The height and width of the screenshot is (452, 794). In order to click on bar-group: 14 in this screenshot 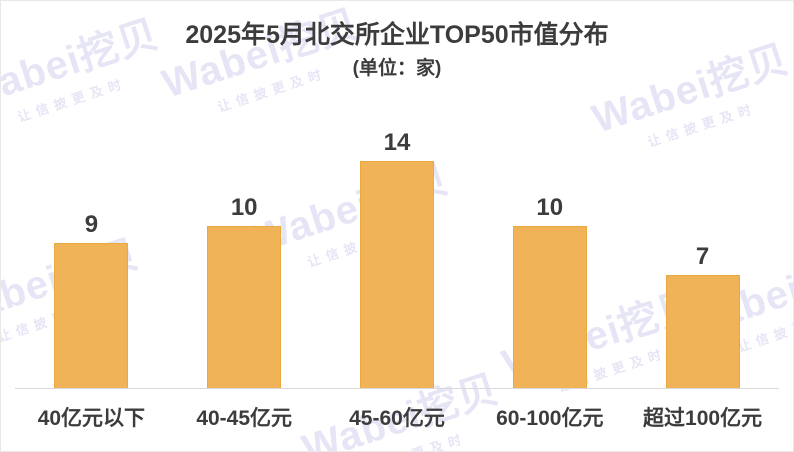, I will do `click(396, 241)`.